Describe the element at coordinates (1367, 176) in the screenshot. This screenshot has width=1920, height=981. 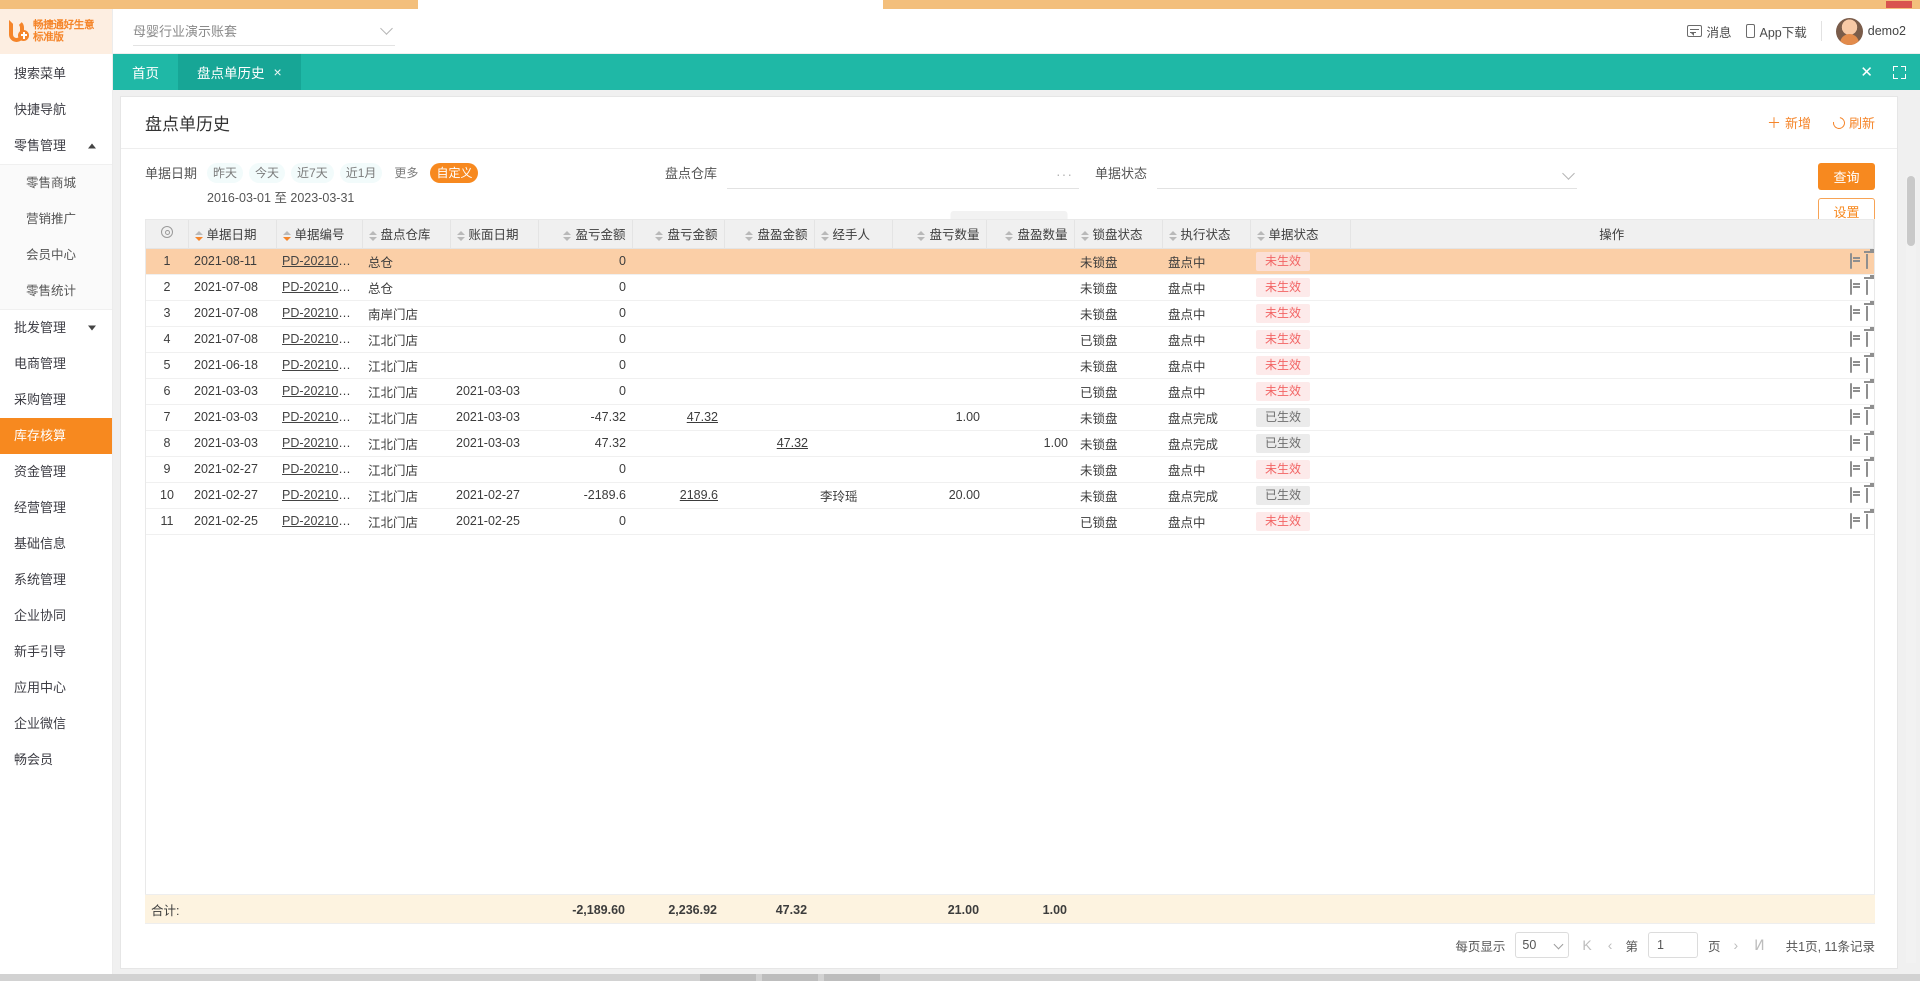
I see `bill-status-select` at that location.